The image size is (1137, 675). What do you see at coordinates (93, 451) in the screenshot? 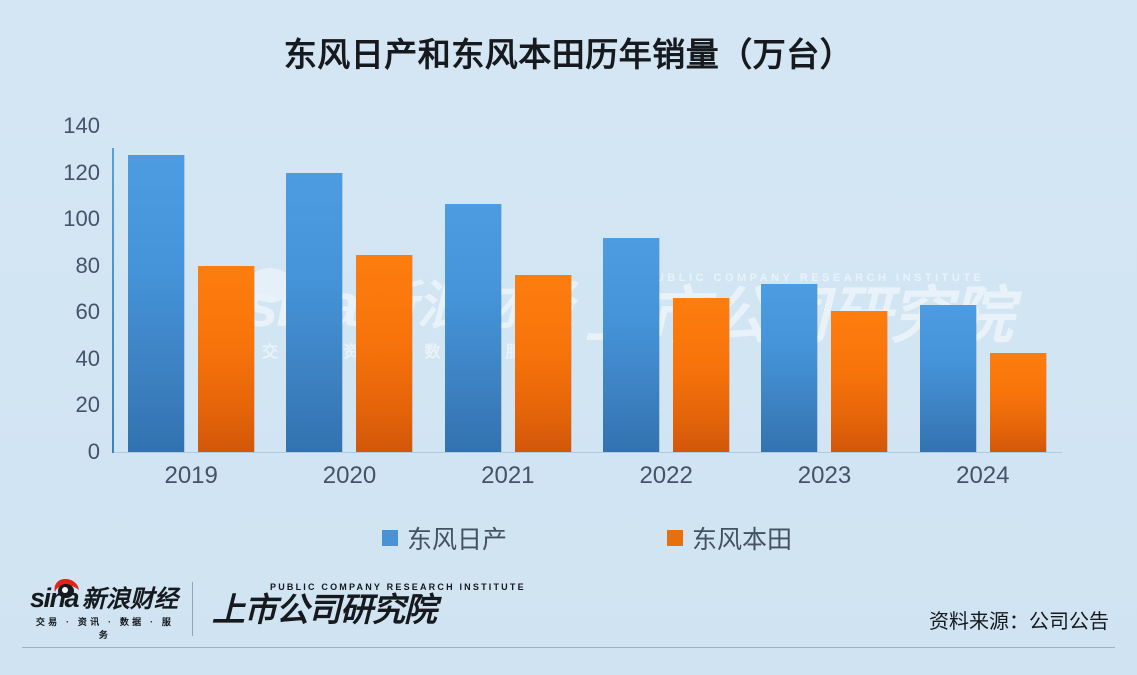
I see `y-tick-label: 0` at bounding box center [93, 451].